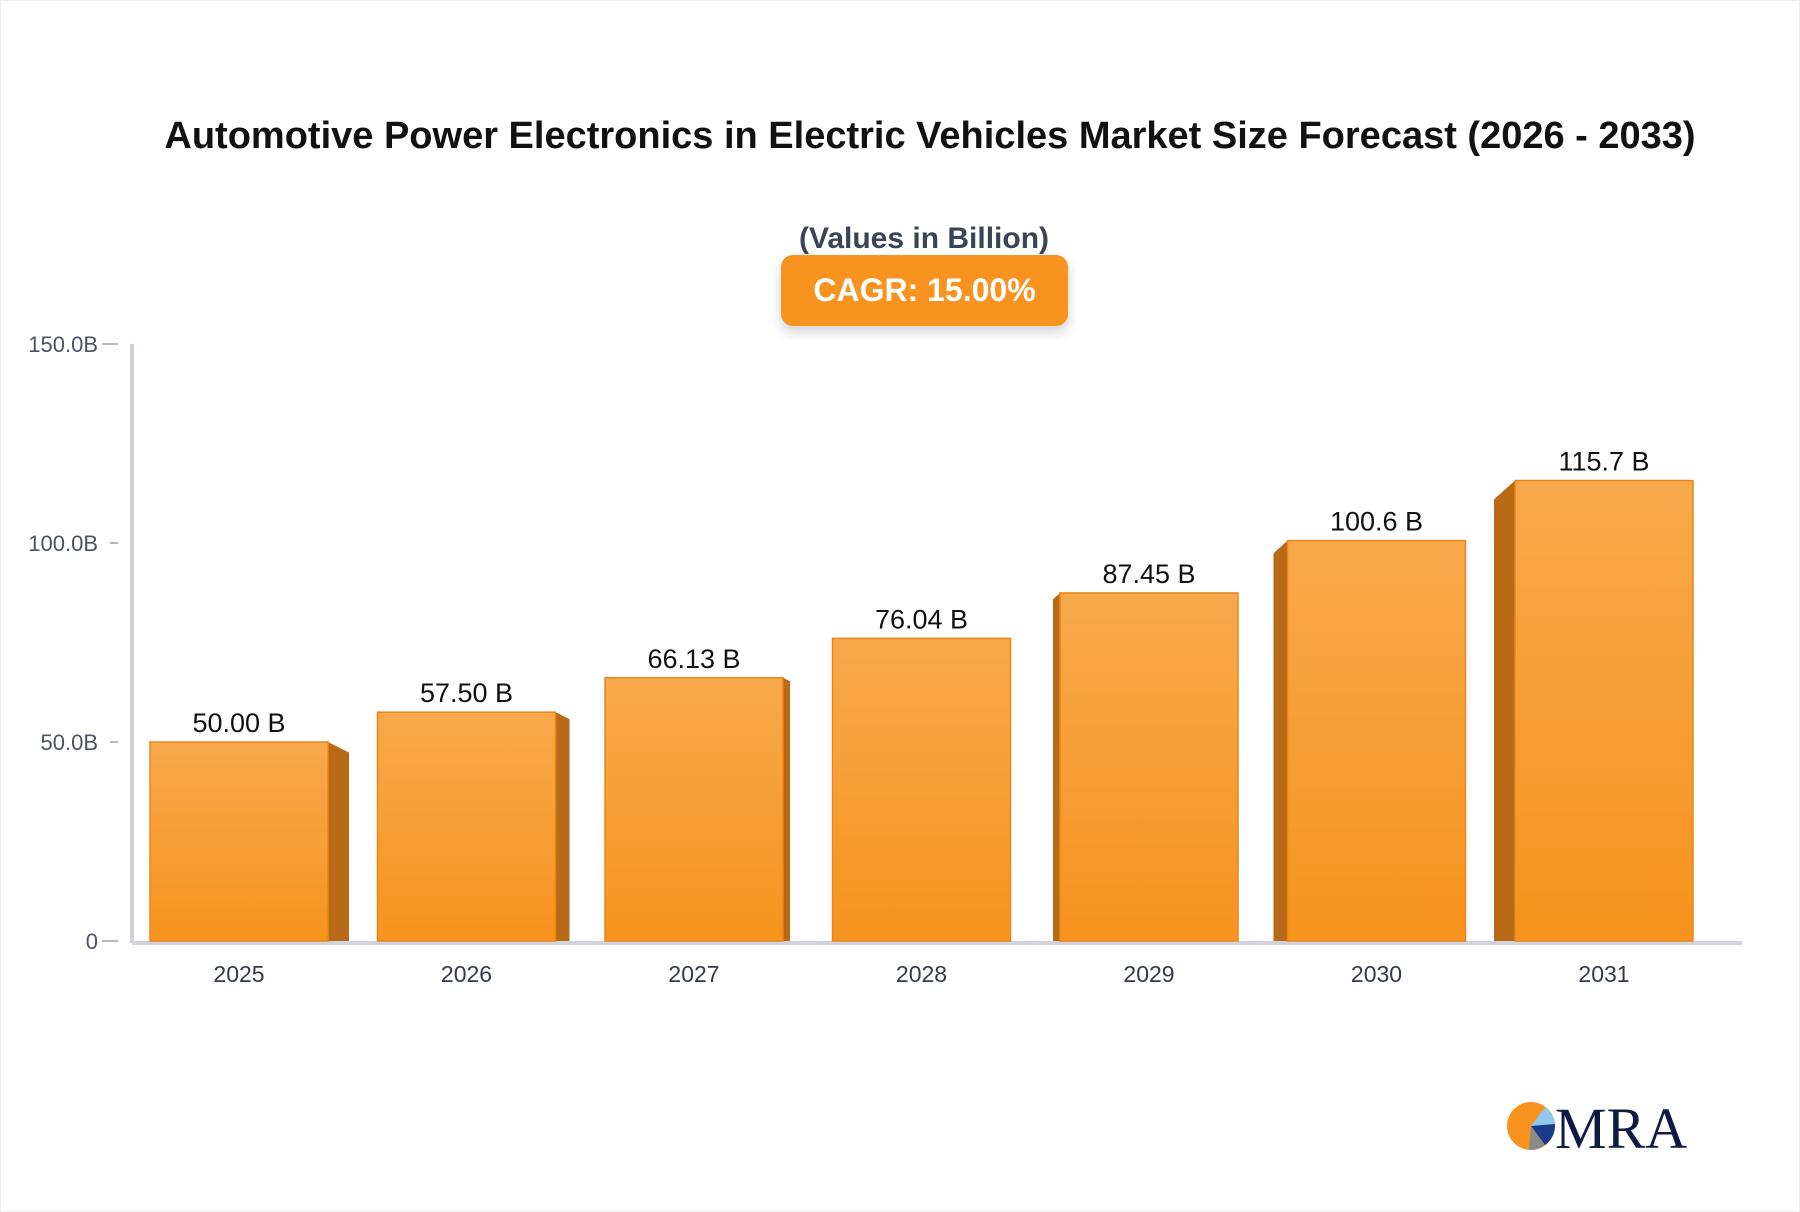 The width and height of the screenshot is (1800, 1212). I want to click on data-label: 100.6 B, so click(1376, 522).